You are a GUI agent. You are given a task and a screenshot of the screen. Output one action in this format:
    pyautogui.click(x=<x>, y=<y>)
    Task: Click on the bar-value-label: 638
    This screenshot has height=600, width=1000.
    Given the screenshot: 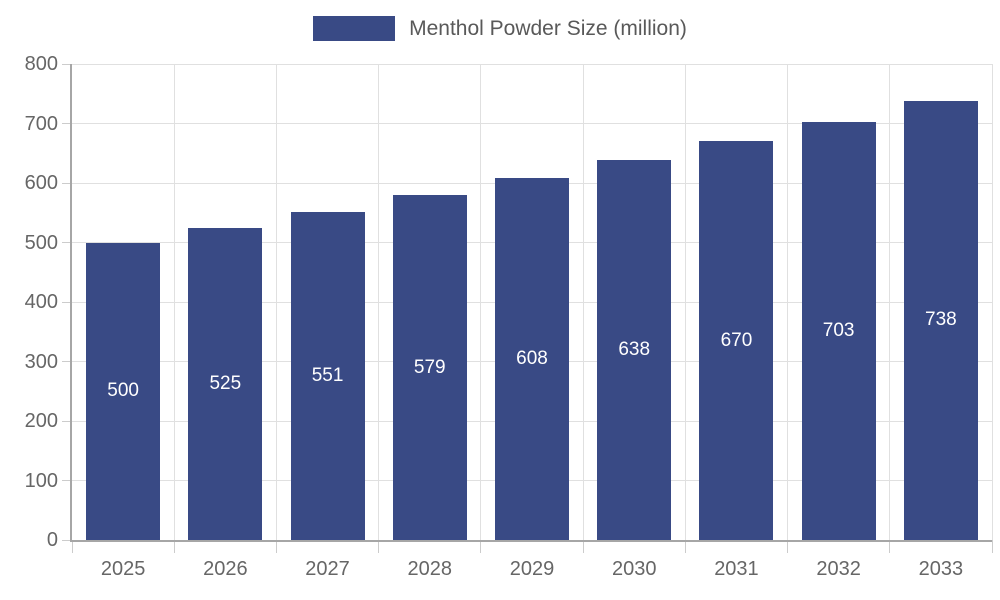 What is the action you would take?
    pyautogui.click(x=634, y=350)
    